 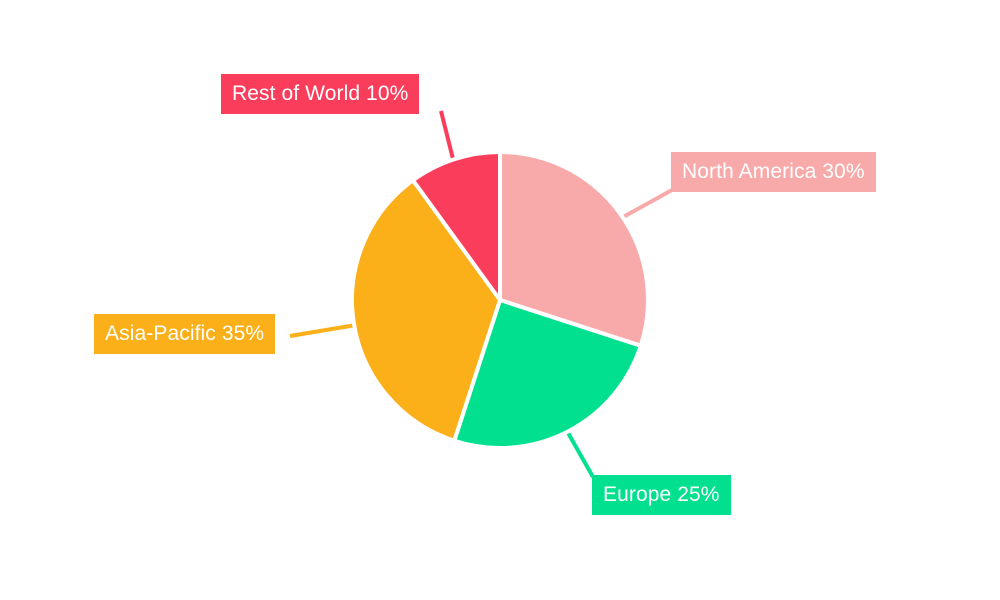 What do you see at coordinates (320, 94) in the screenshot?
I see `pie-label-rest-of-world: Rest of World 10%` at bounding box center [320, 94].